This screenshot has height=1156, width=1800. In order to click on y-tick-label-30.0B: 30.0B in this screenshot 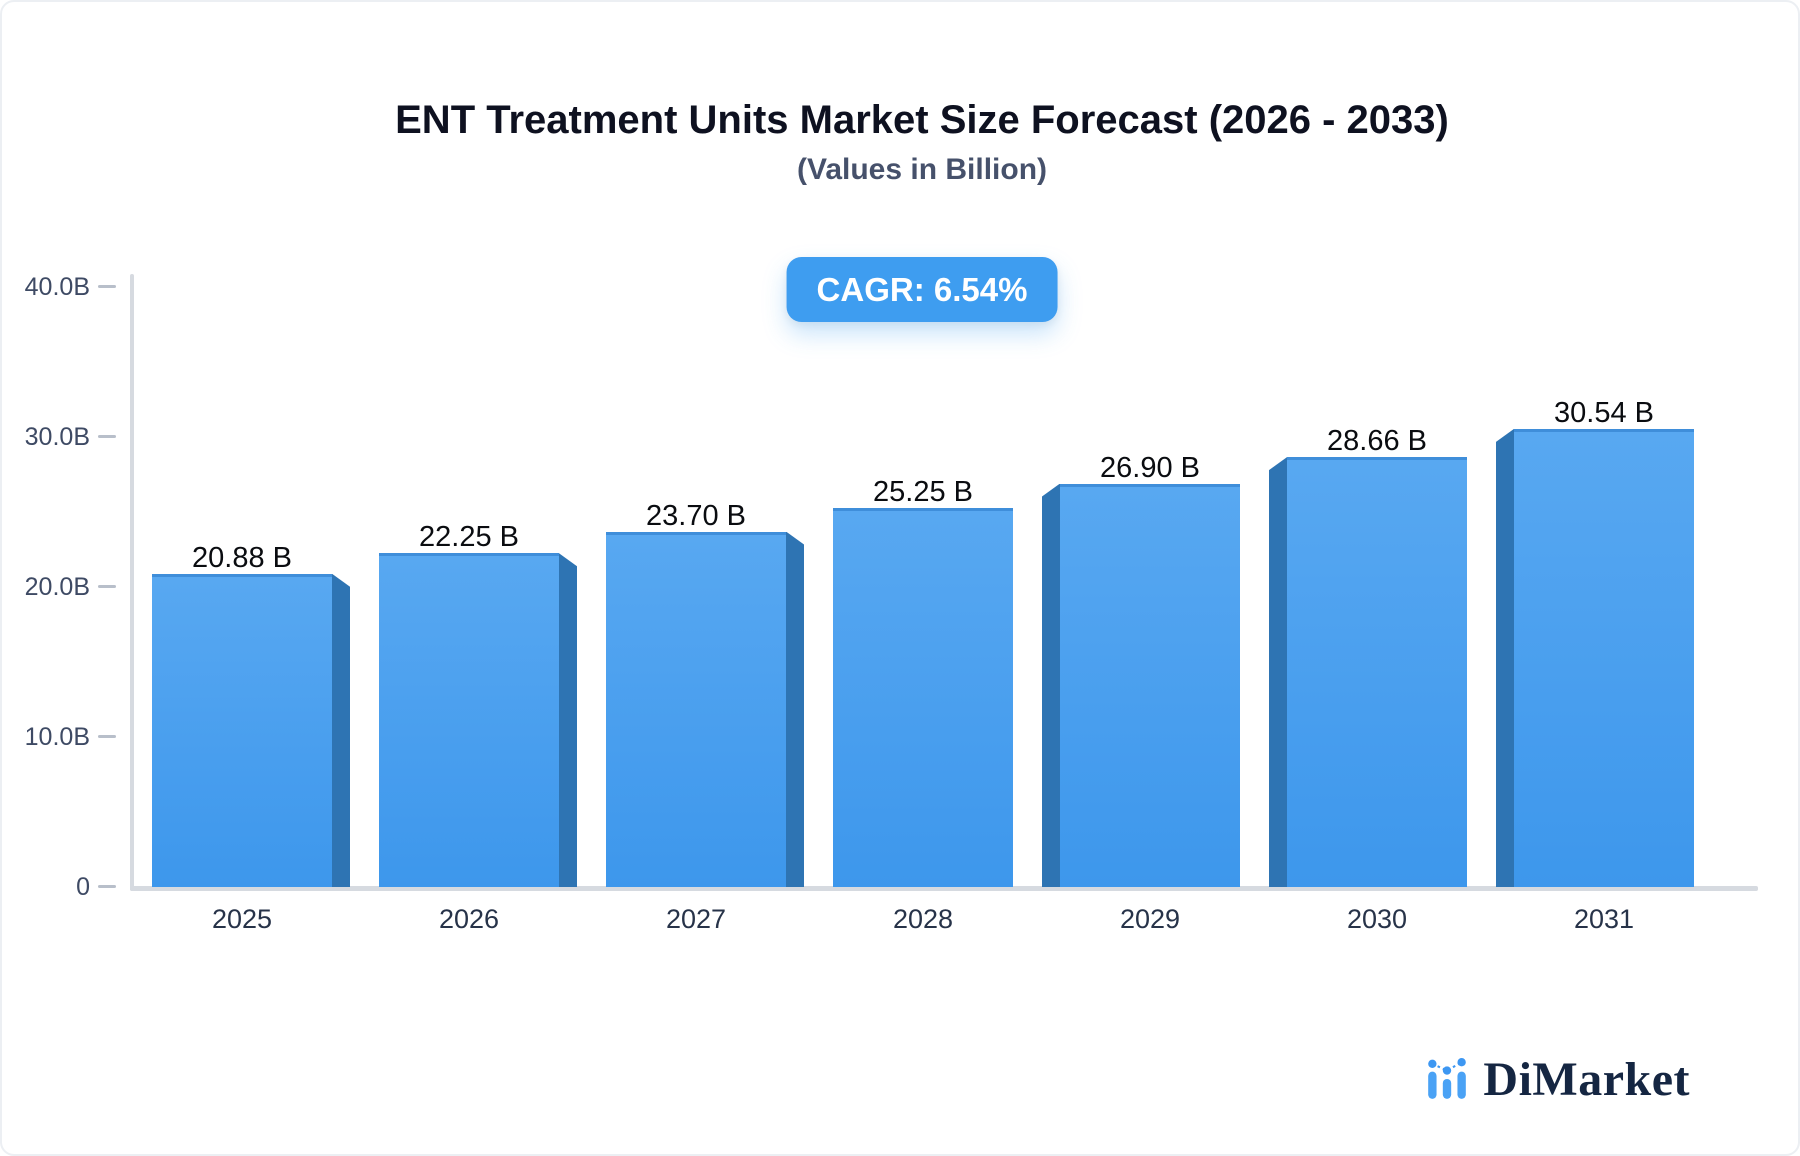, I will do `click(57, 437)`.